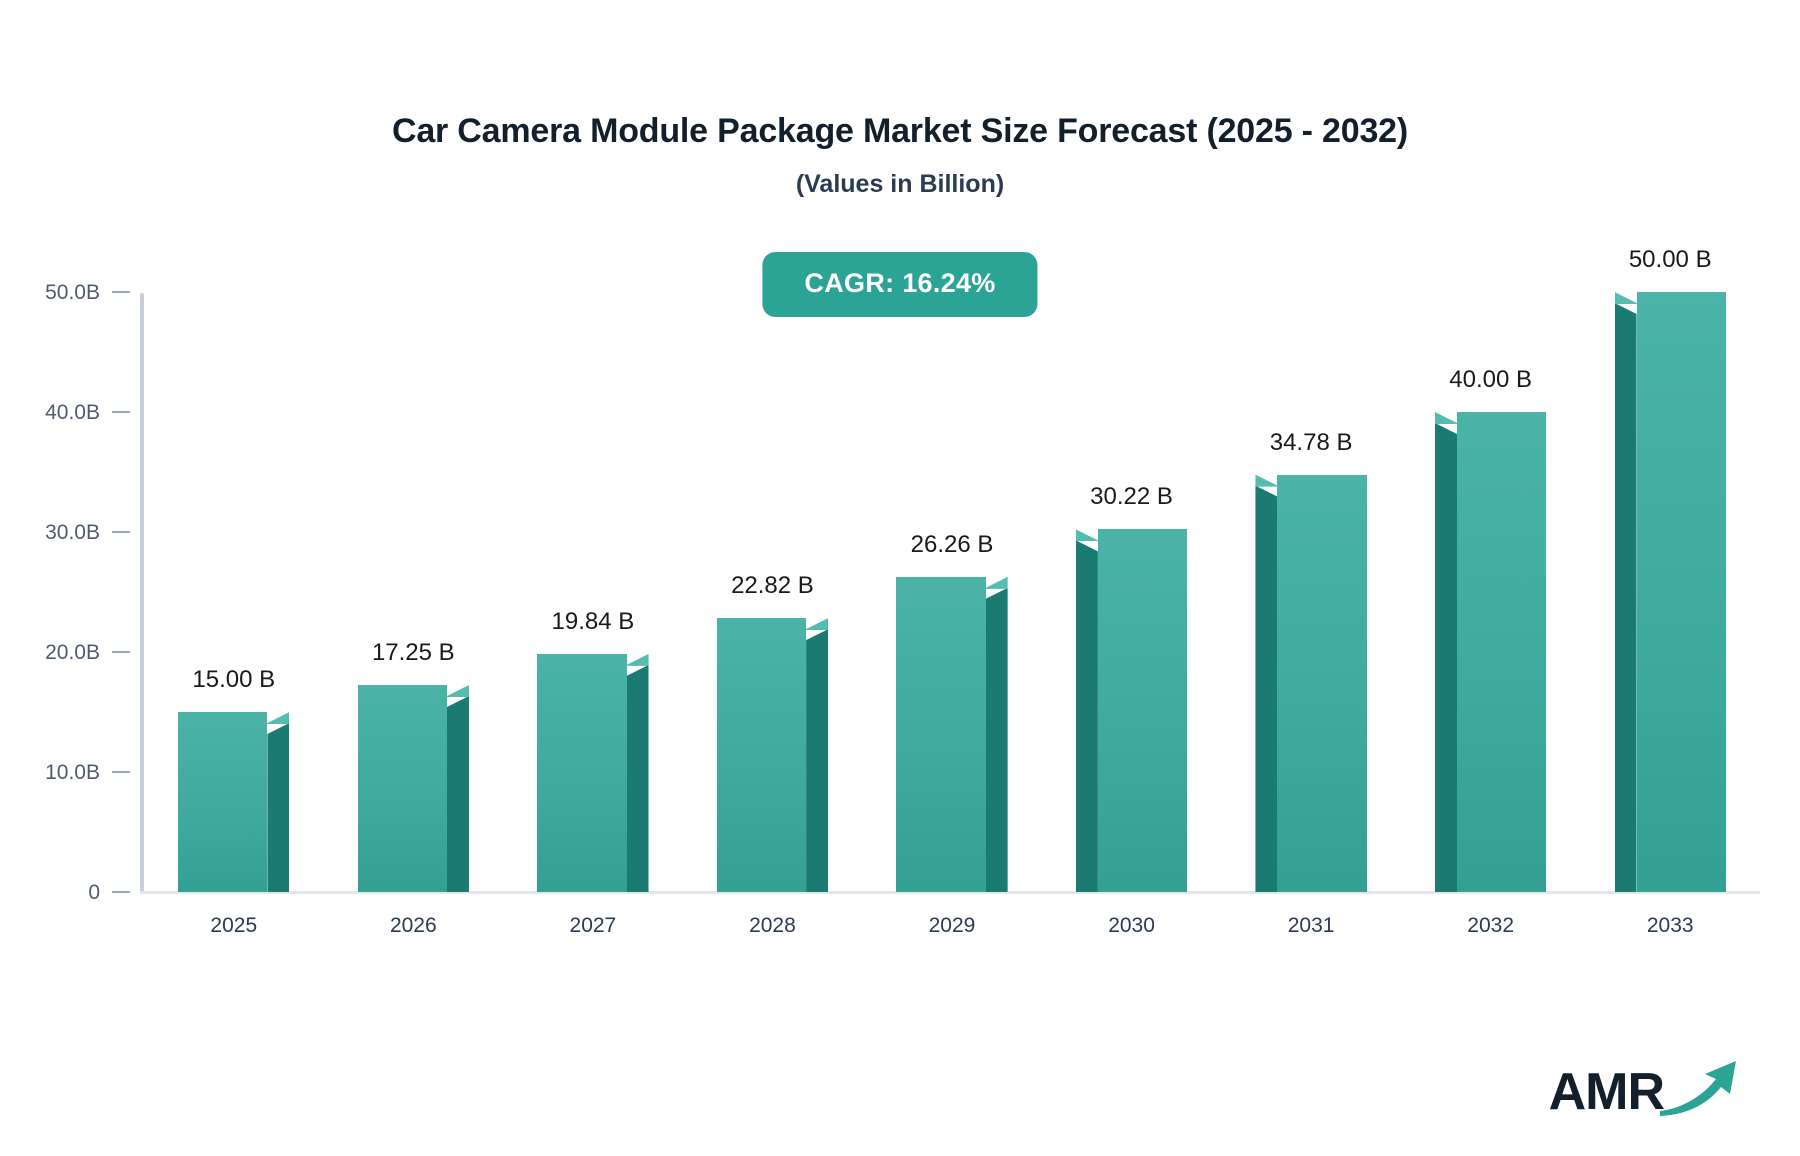 The image size is (1800, 1156). I want to click on y-axis-tick: 50.0B, so click(65, 293).